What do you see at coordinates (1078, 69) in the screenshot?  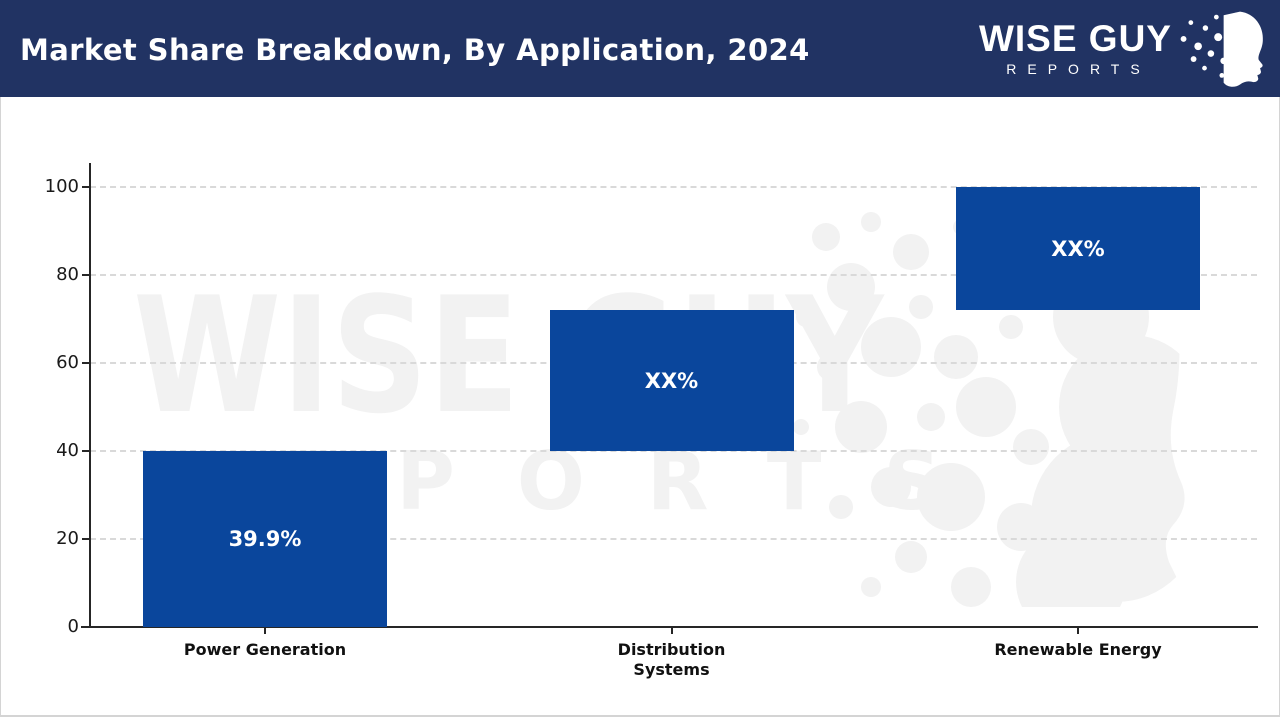 I see `wiseguy-logo-tagline: REPORTS` at bounding box center [1078, 69].